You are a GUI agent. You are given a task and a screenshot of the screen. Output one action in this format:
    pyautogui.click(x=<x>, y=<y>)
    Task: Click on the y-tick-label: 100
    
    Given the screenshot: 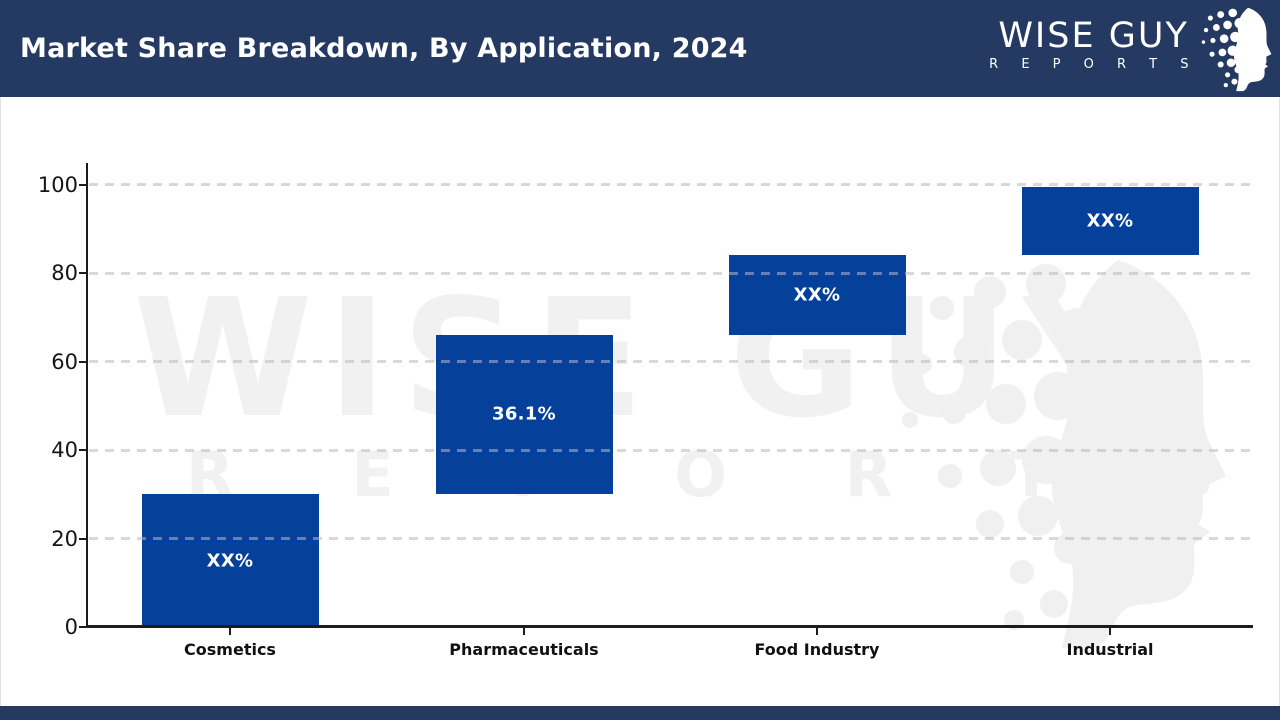 What is the action you would take?
    pyautogui.click(x=57, y=184)
    